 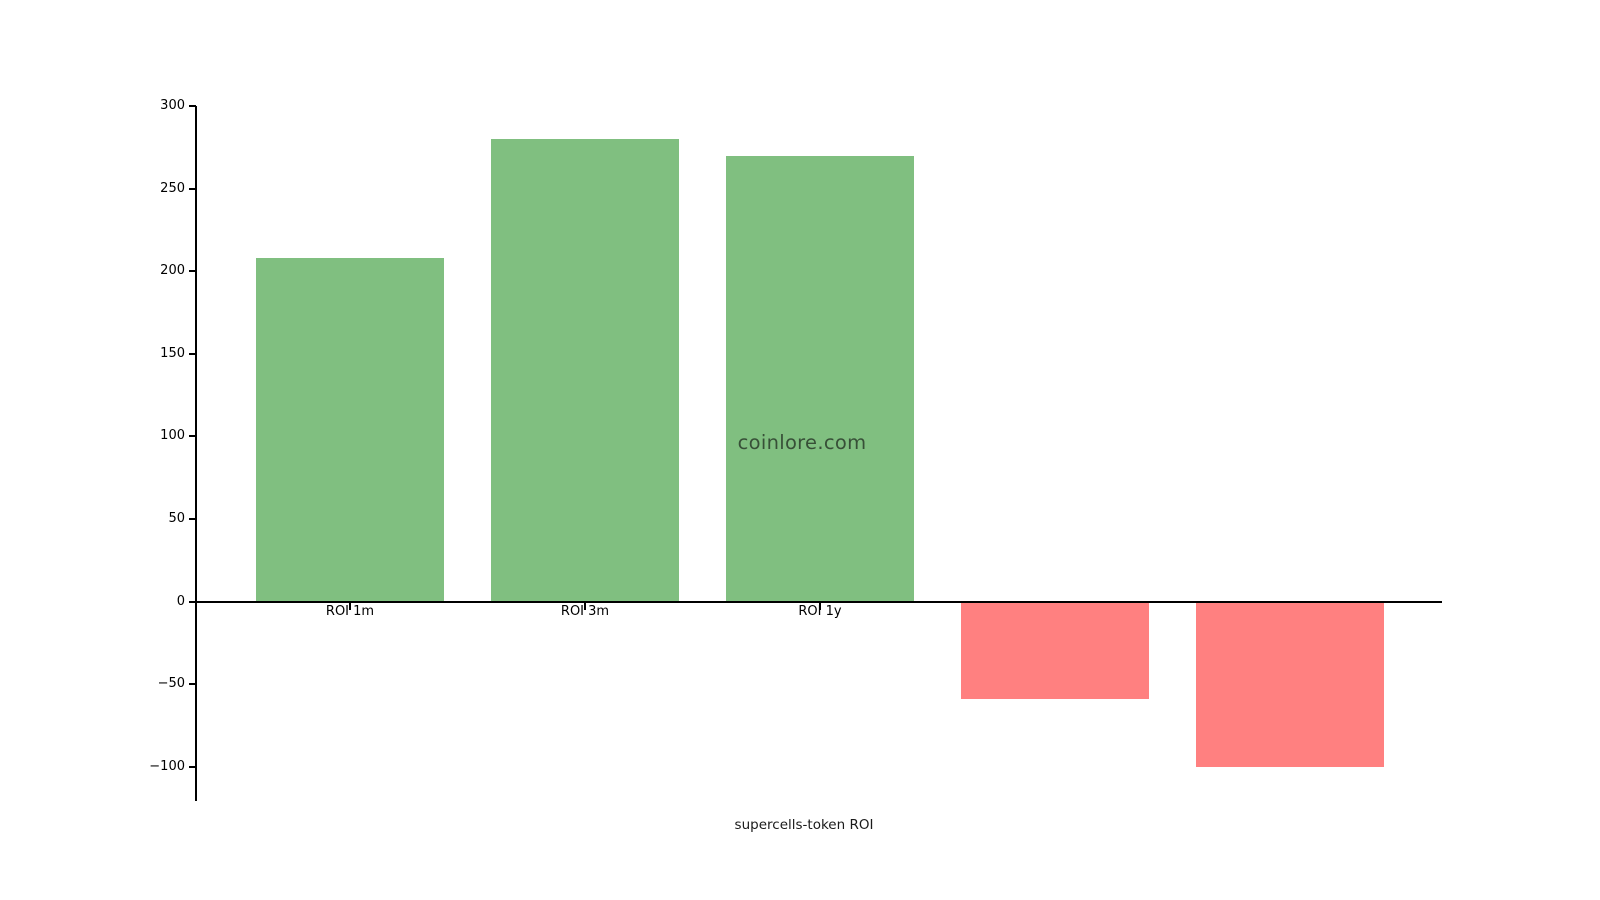 What do you see at coordinates (196, 453) in the screenshot?
I see `y-axis-spine` at bounding box center [196, 453].